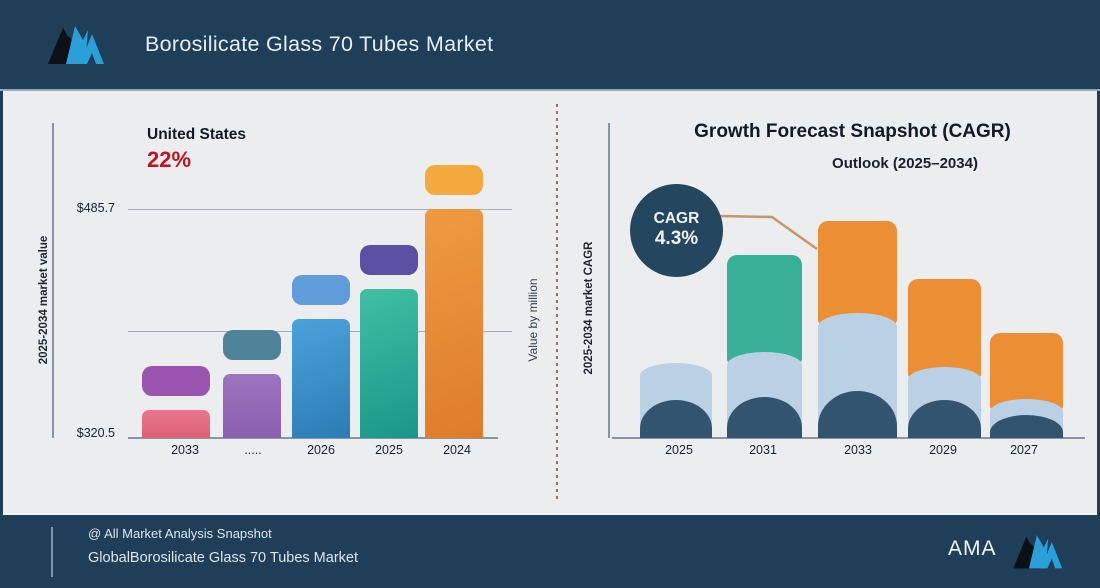 Image resolution: width=1100 pixels, height=588 pixels. I want to click on left-bar-2024, so click(454, 323).